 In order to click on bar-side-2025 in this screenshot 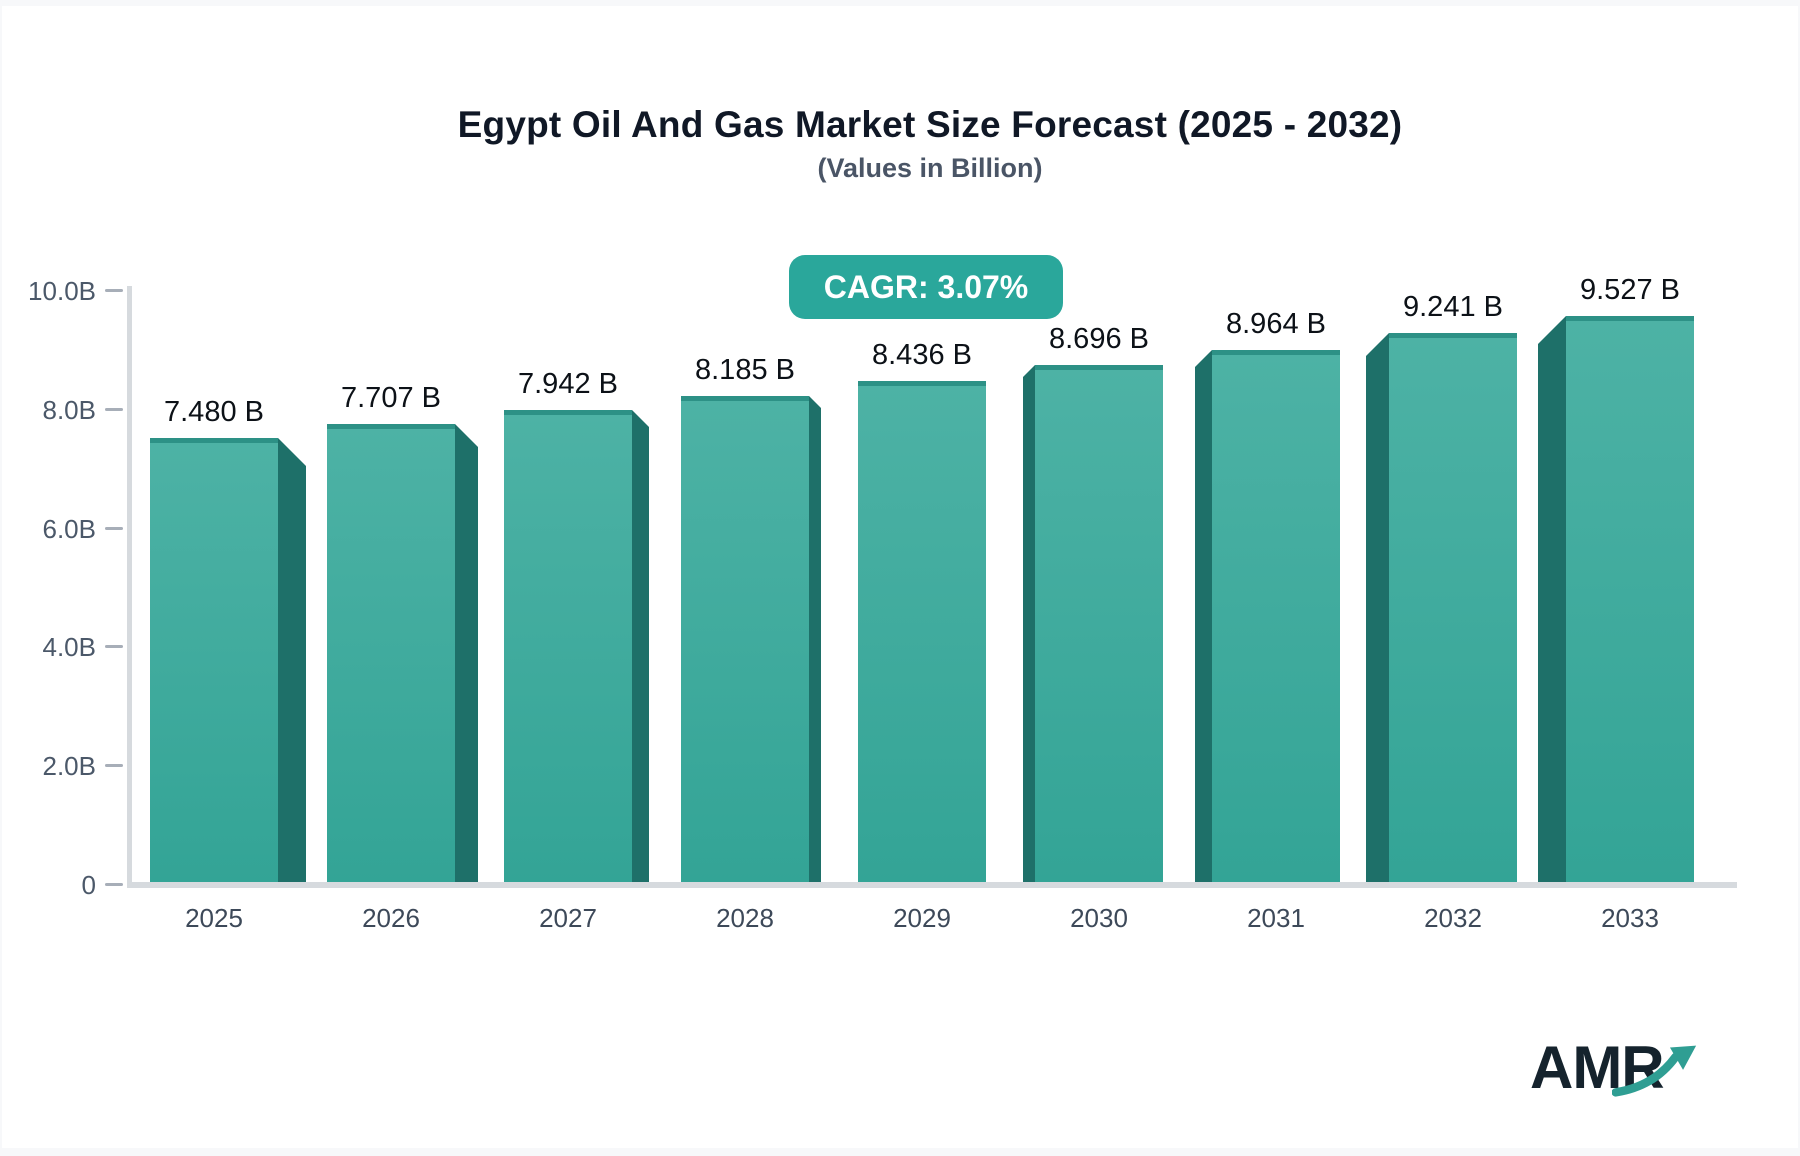, I will do `click(292, 660)`.